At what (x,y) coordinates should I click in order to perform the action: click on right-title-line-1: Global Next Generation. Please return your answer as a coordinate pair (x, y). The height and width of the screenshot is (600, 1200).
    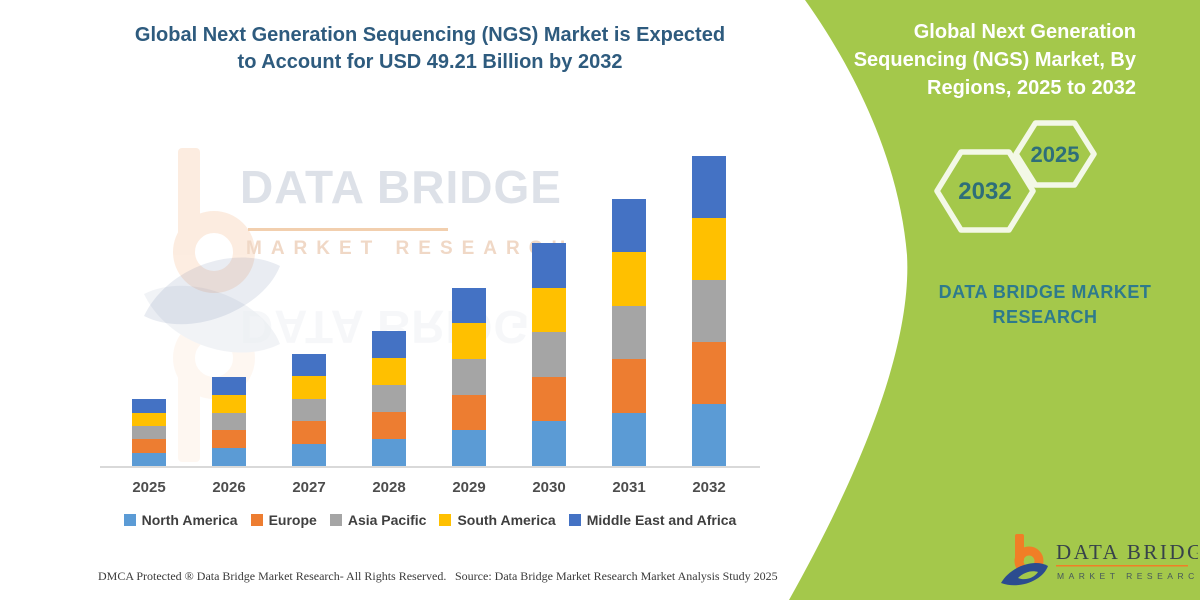
    Looking at the image, I should click on (1024, 32).